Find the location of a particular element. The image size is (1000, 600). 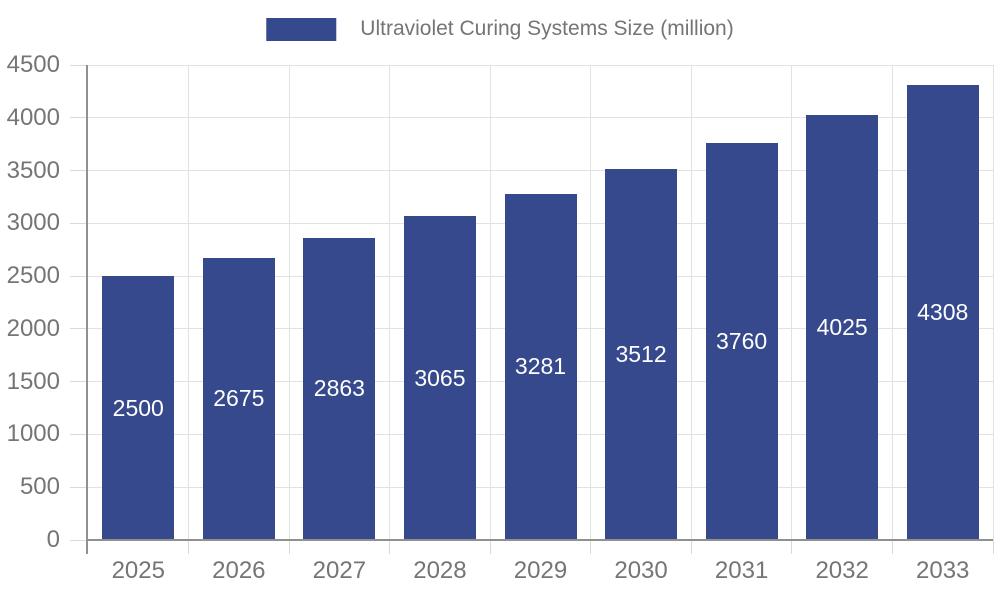

bar-2027: 2863 is located at coordinates (339, 388).